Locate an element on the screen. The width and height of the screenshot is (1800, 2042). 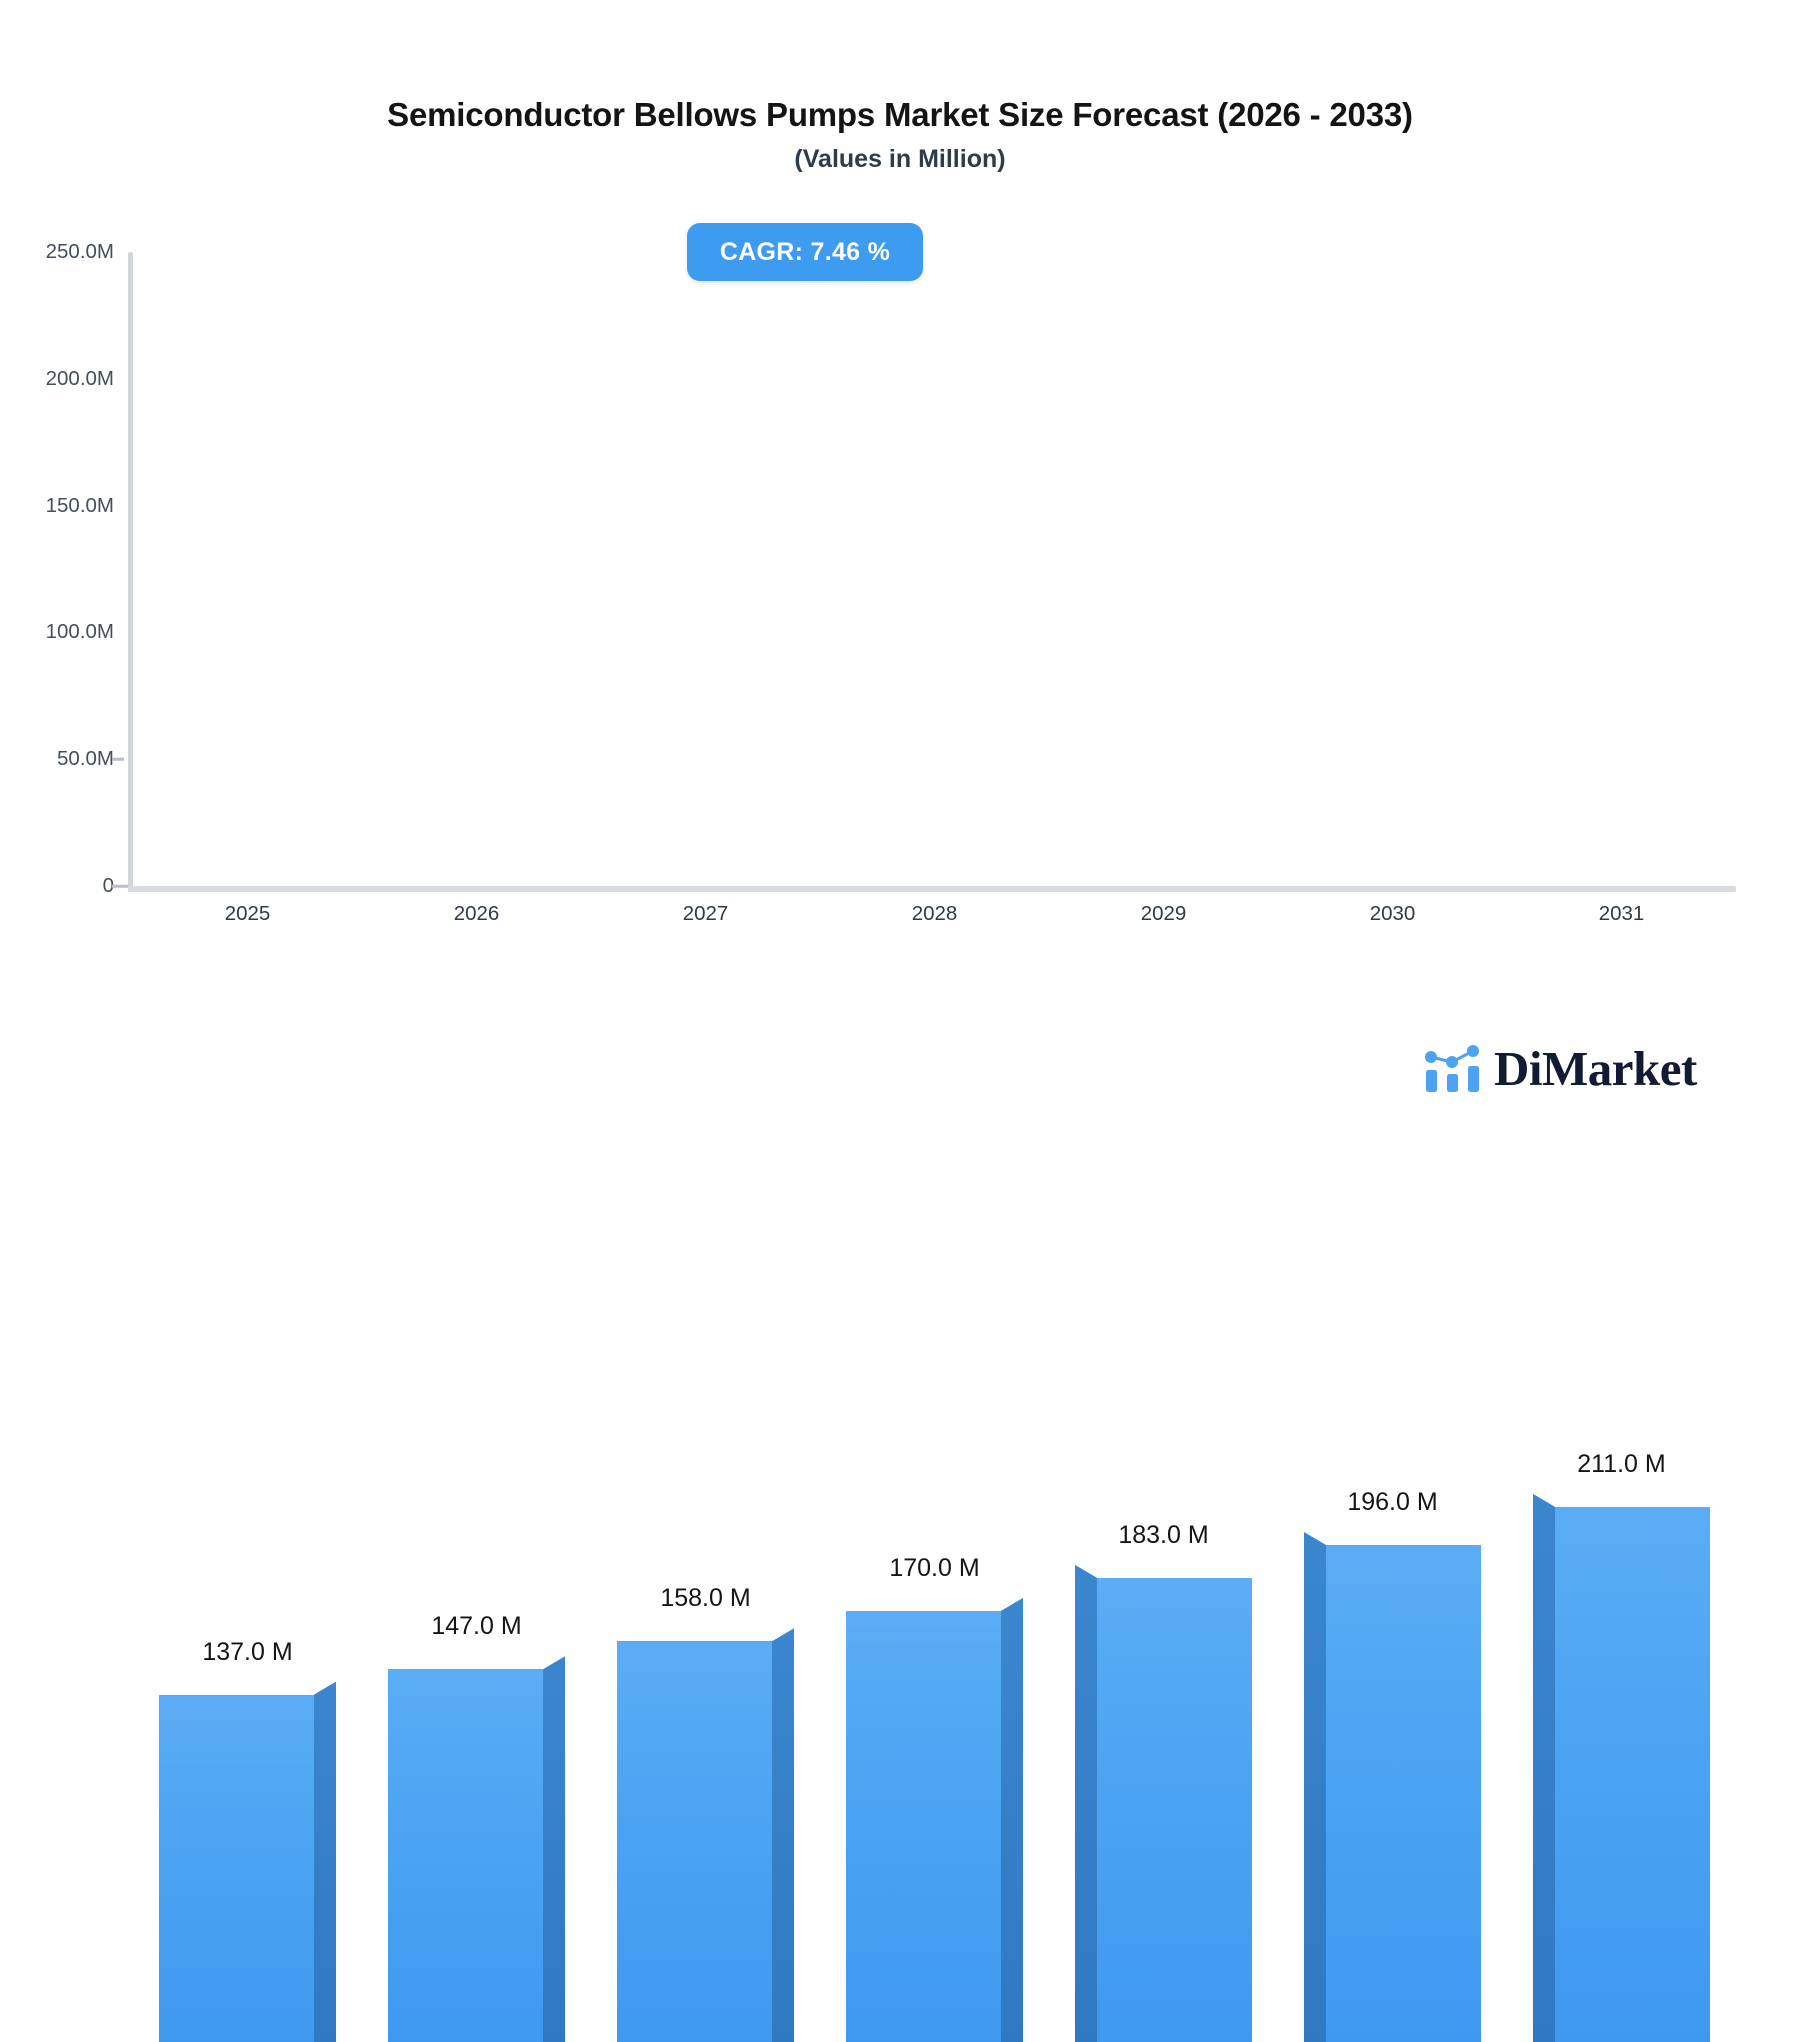
cagr-badge-label: CAGR: 7.46 % is located at coordinates (805, 251).